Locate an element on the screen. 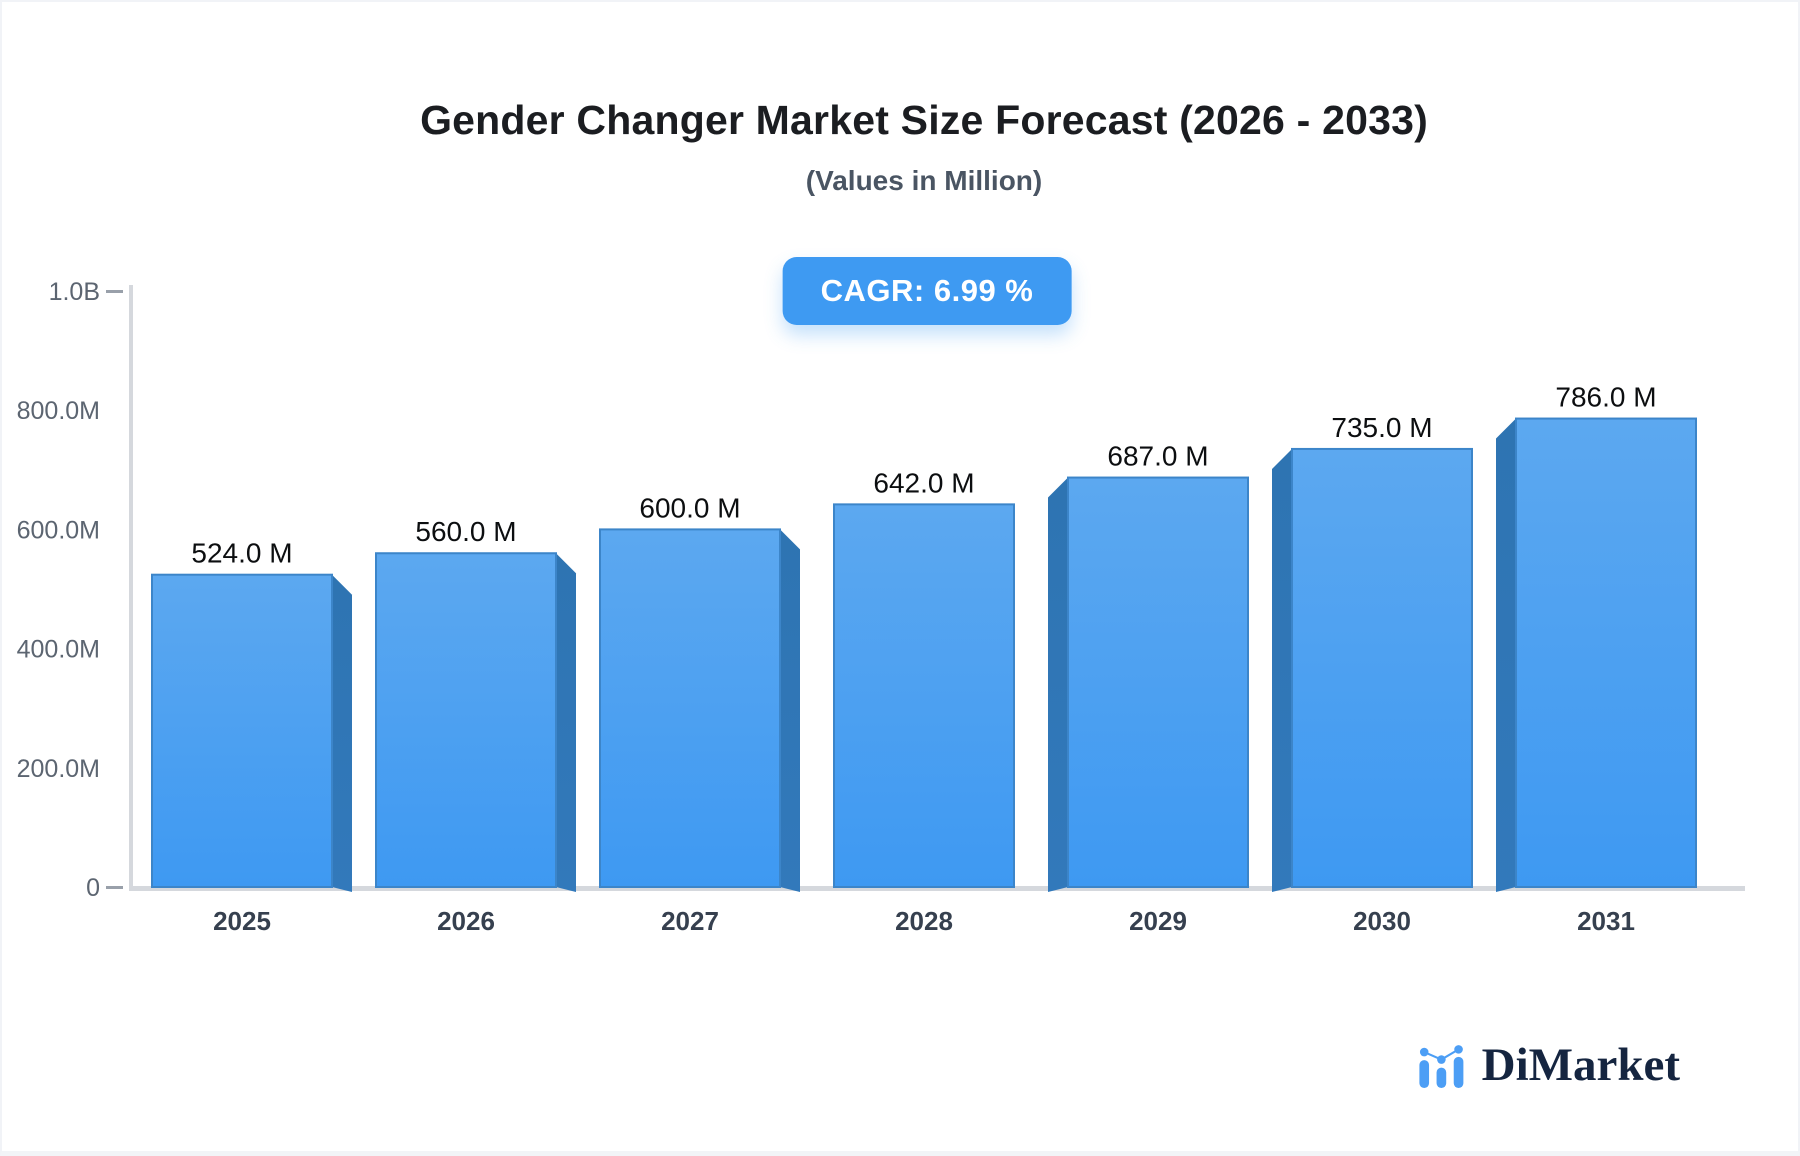 The width and height of the screenshot is (1800, 1156). bar-value-label: 524.0 M is located at coordinates (241, 553).